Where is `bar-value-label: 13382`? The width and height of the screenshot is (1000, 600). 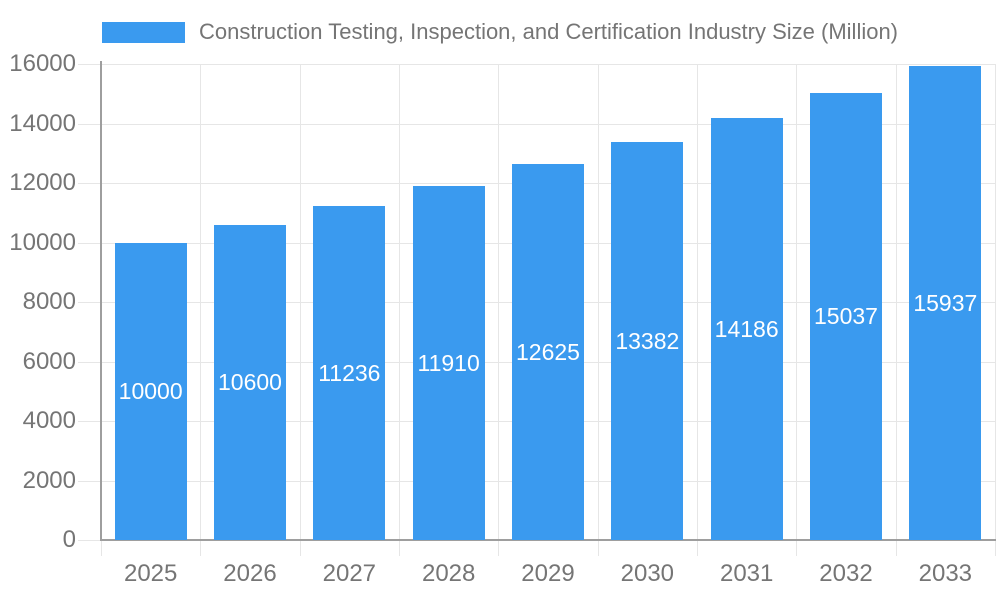
bar-value-label: 13382 is located at coordinates (647, 340).